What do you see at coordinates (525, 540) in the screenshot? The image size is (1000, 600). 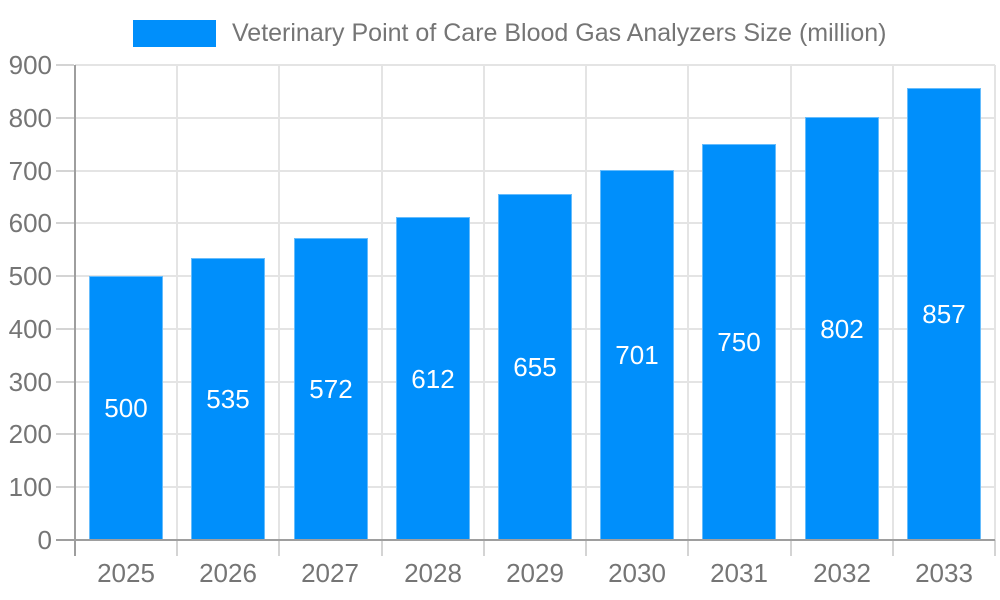 I see `x-axis-line` at bounding box center [525, 540].